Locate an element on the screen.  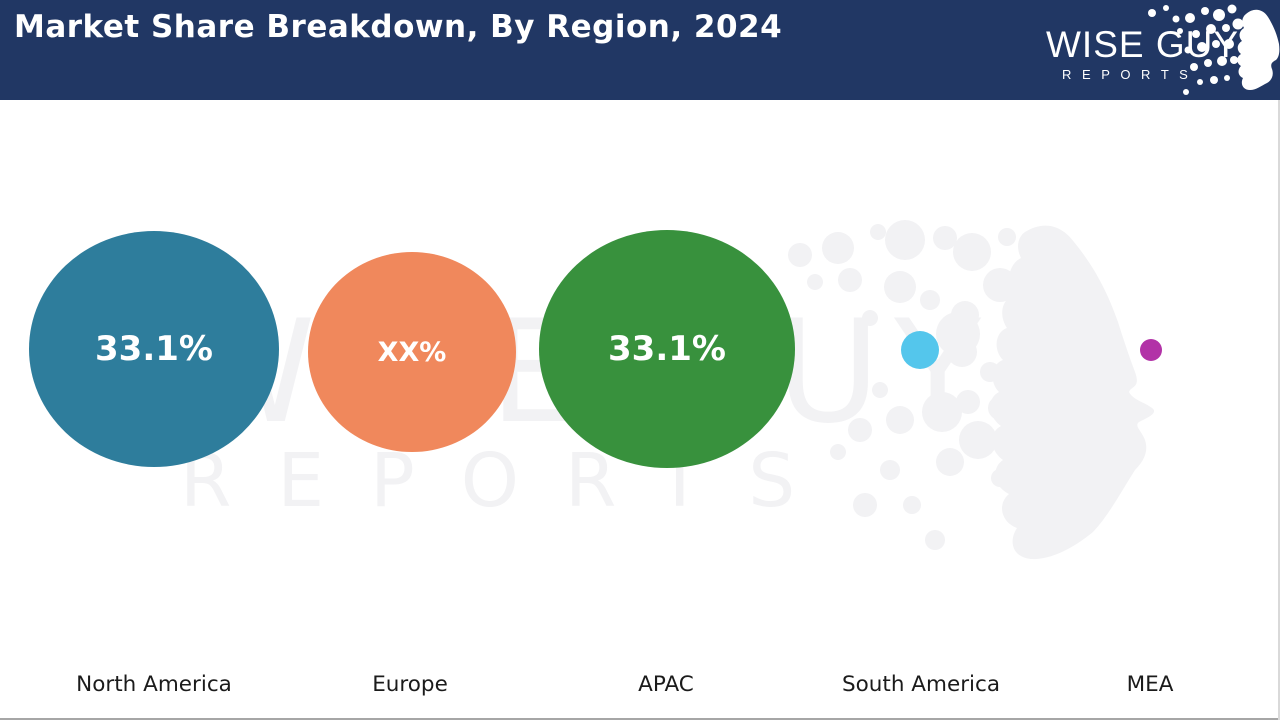
bubble-south-america is located at coordinates (920, 350).